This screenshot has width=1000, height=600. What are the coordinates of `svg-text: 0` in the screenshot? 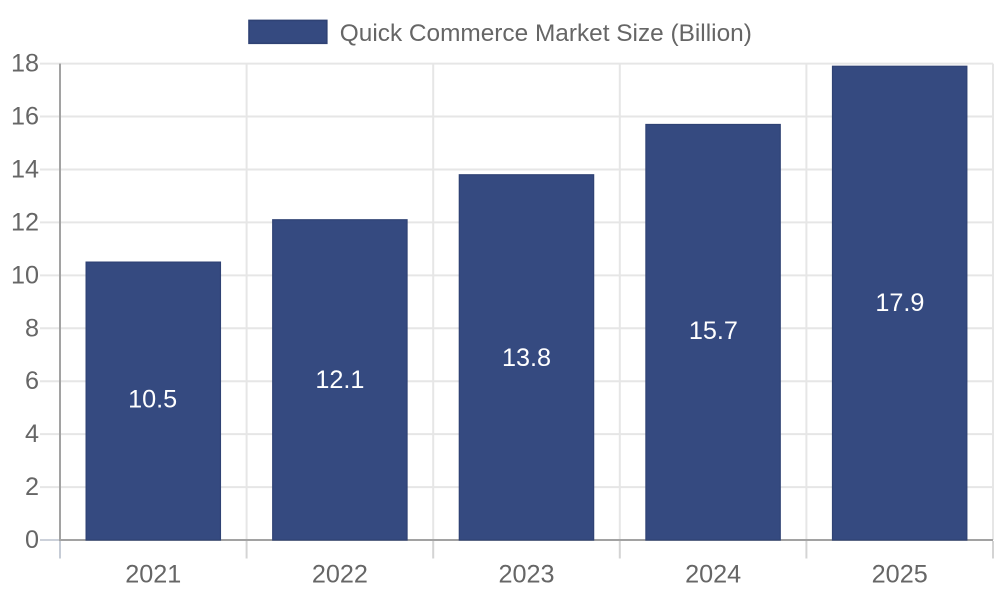 It's located at (32, 540).